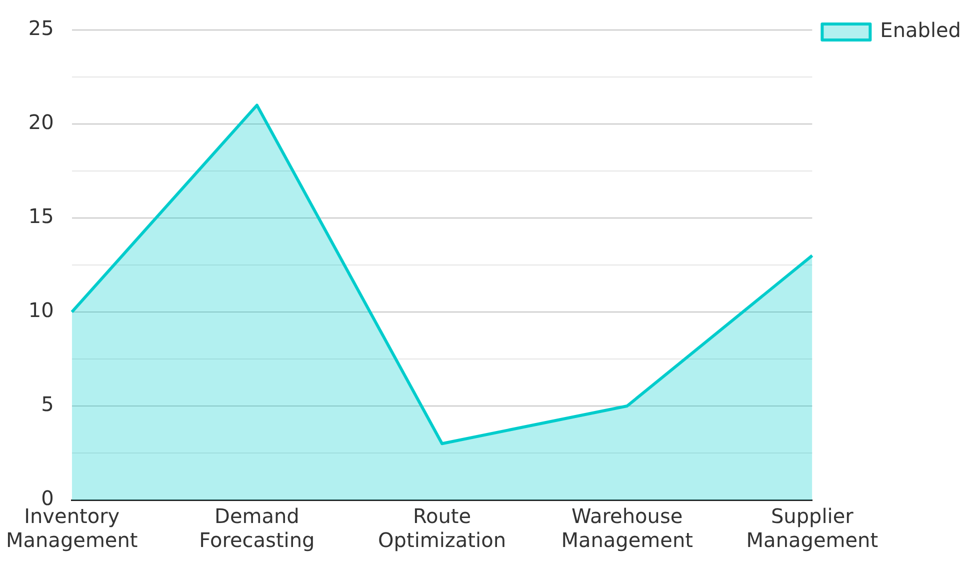 The height and width of the screenshot is (564, 971). I want to click on y-tick-label: 5, so click(47, 404).